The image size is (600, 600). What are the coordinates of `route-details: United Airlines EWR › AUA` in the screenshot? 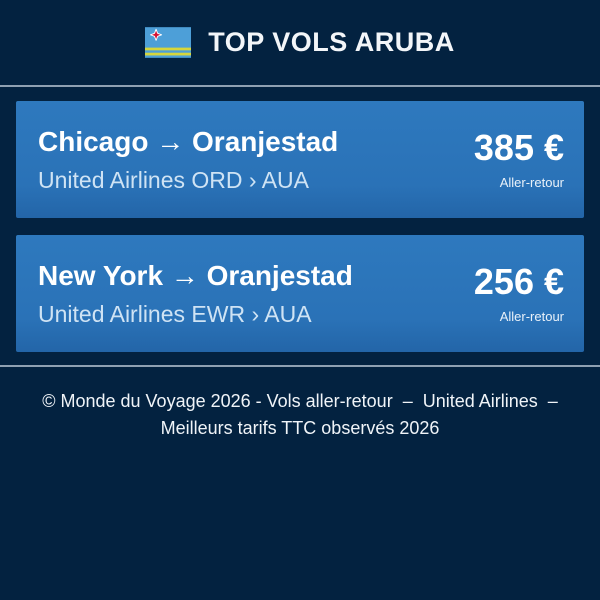 It's located at (175, 313).